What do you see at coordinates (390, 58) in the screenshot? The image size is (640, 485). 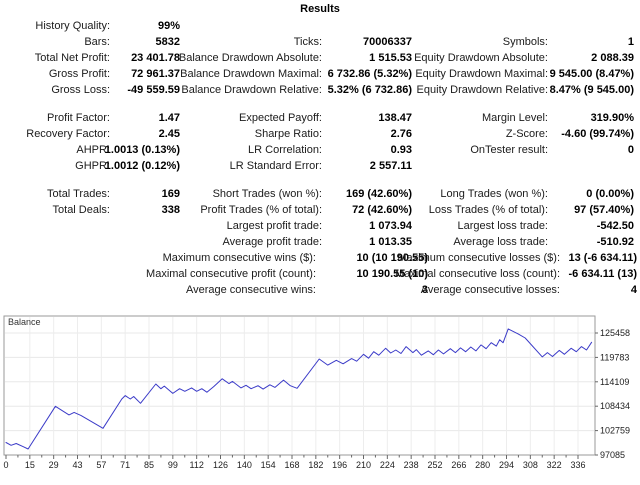 I see `stat-value: 1 515.53` at bounding box center [390, 58].